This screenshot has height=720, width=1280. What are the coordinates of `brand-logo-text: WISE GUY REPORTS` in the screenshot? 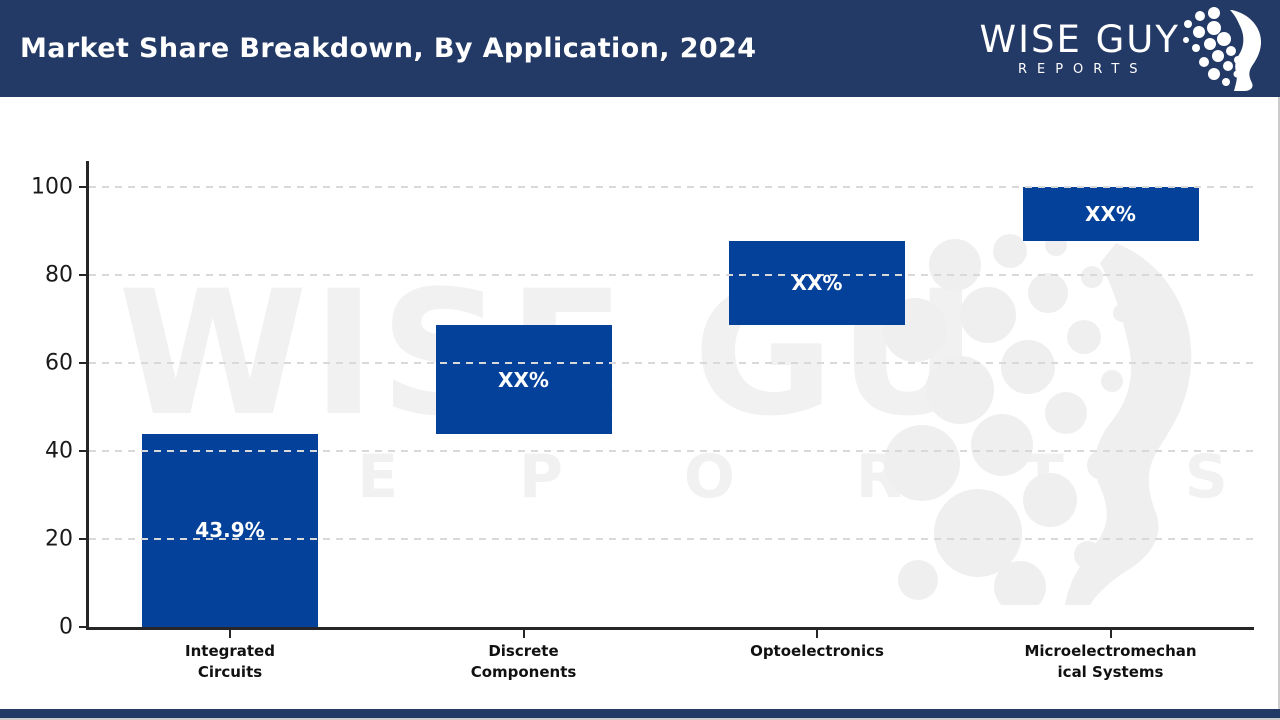 It's located at (1080, 49).